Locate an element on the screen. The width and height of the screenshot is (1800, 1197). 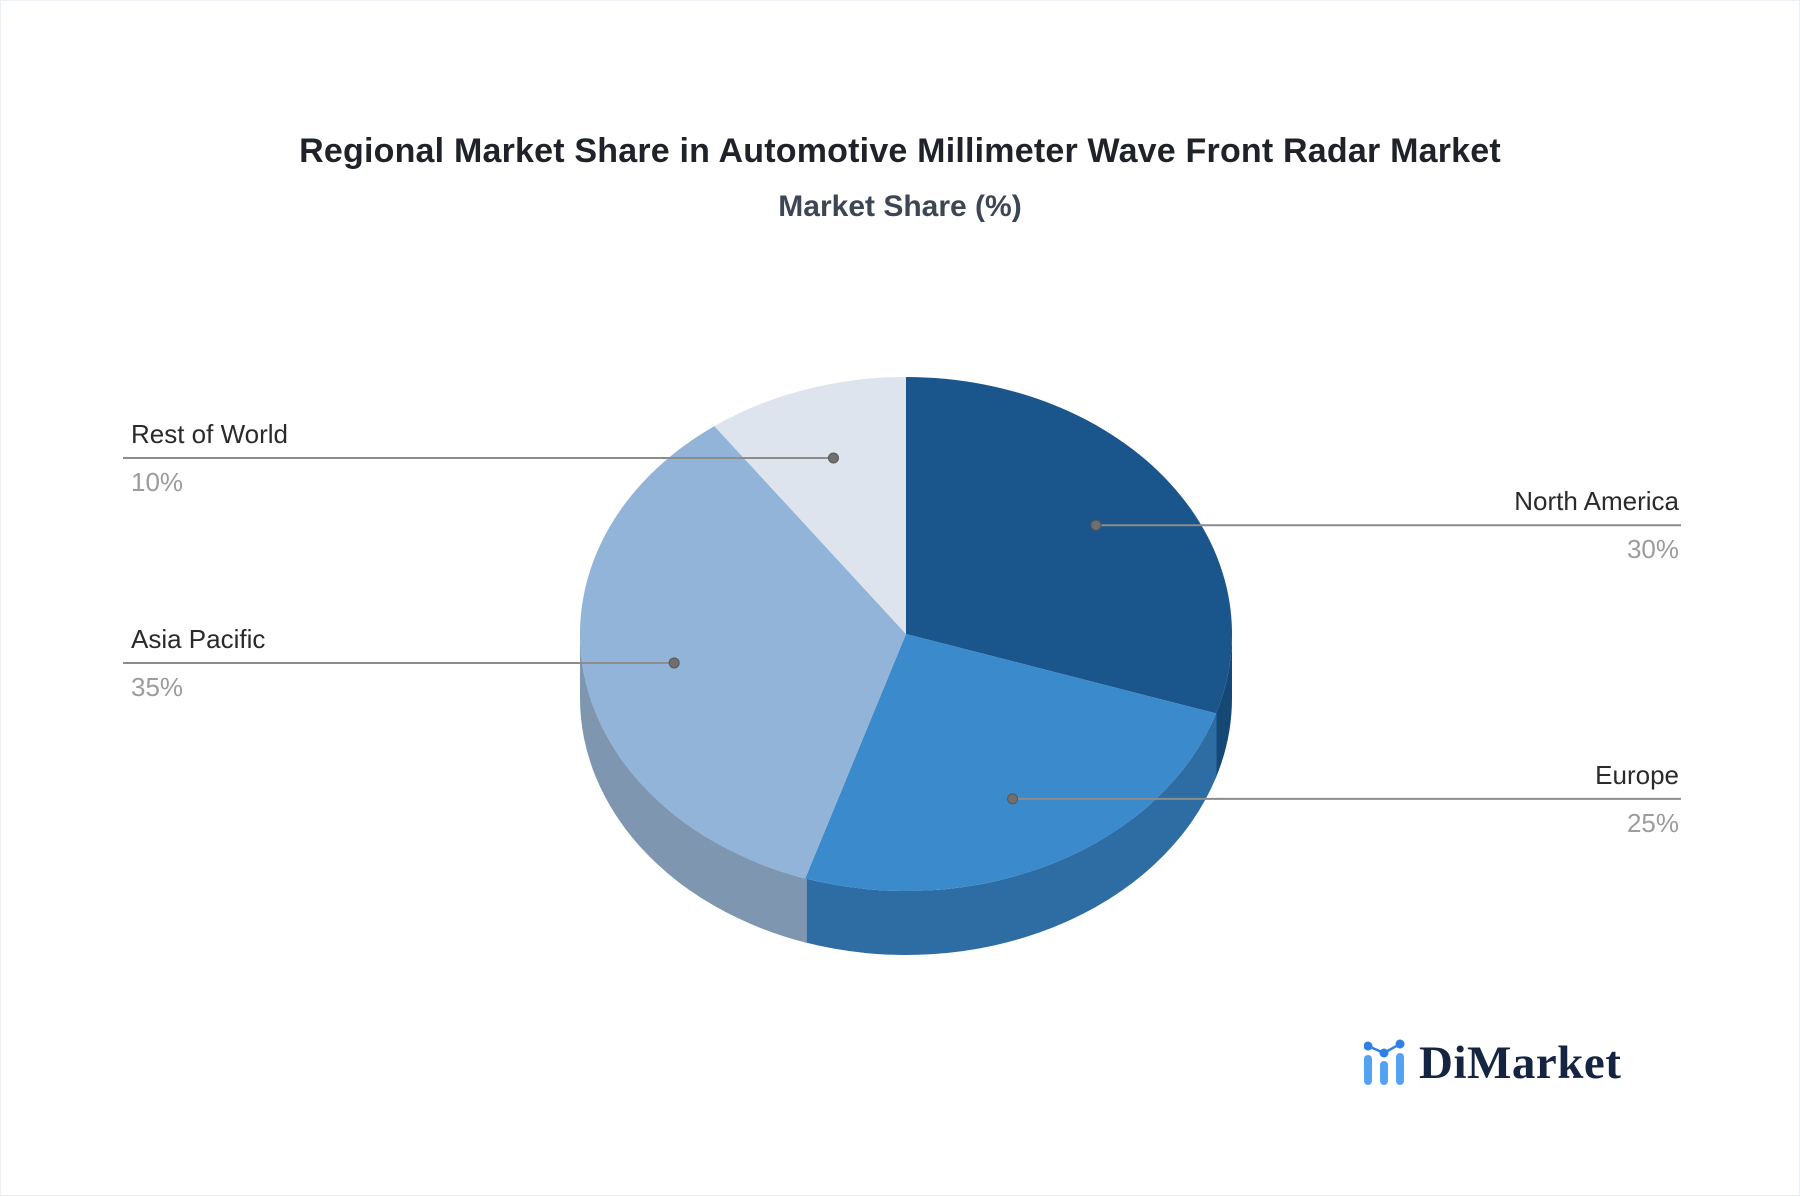
callout-dot-asia-pacific is located at coordinates (674, 663).